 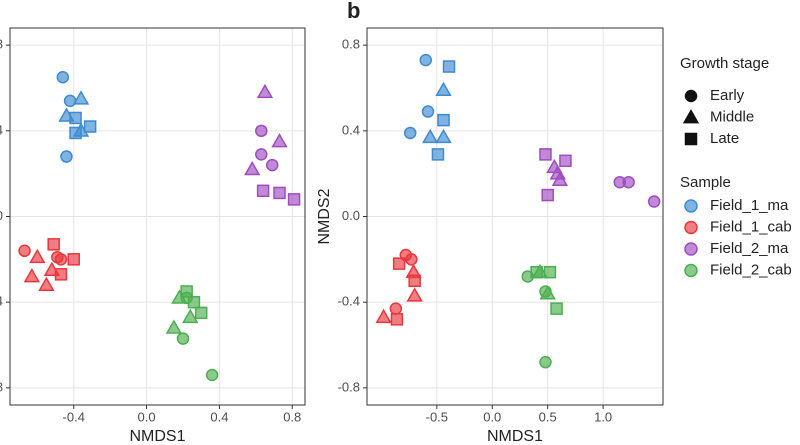 What do you see at coordinates (727, 95) in the screenshot?
I see `legend-label: Early` at bounding box center [727, 95].